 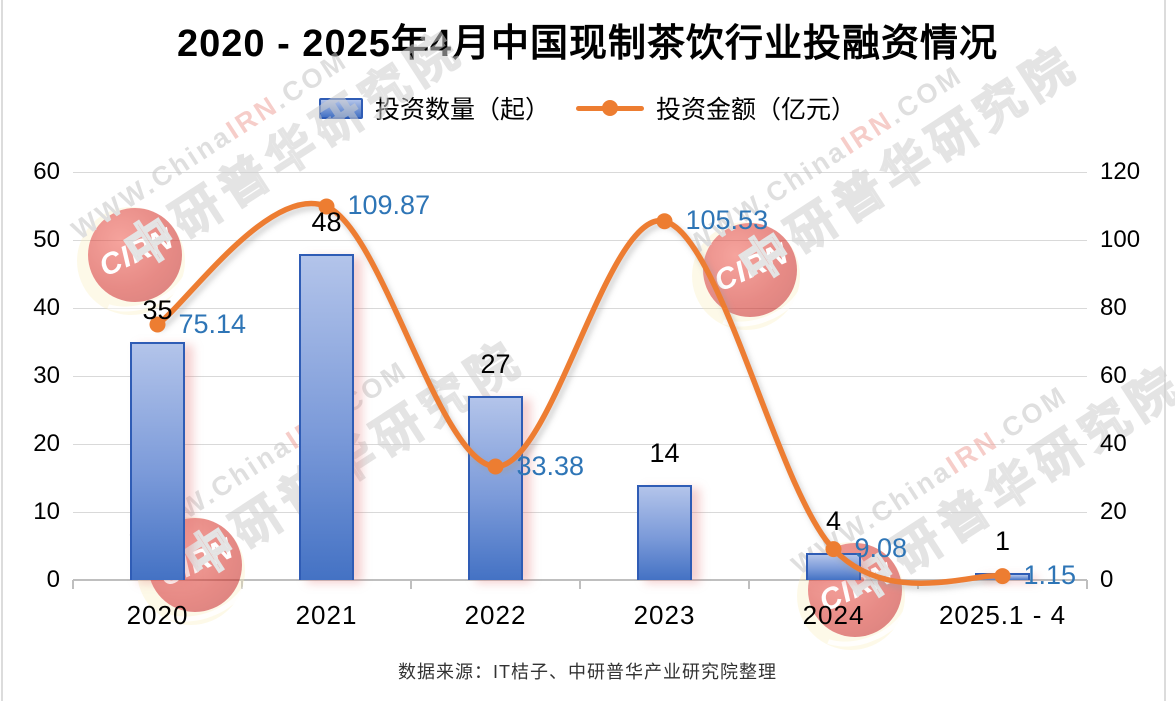 I want to click on x-axis-category-label: 2020, so click(x=157, y=615).